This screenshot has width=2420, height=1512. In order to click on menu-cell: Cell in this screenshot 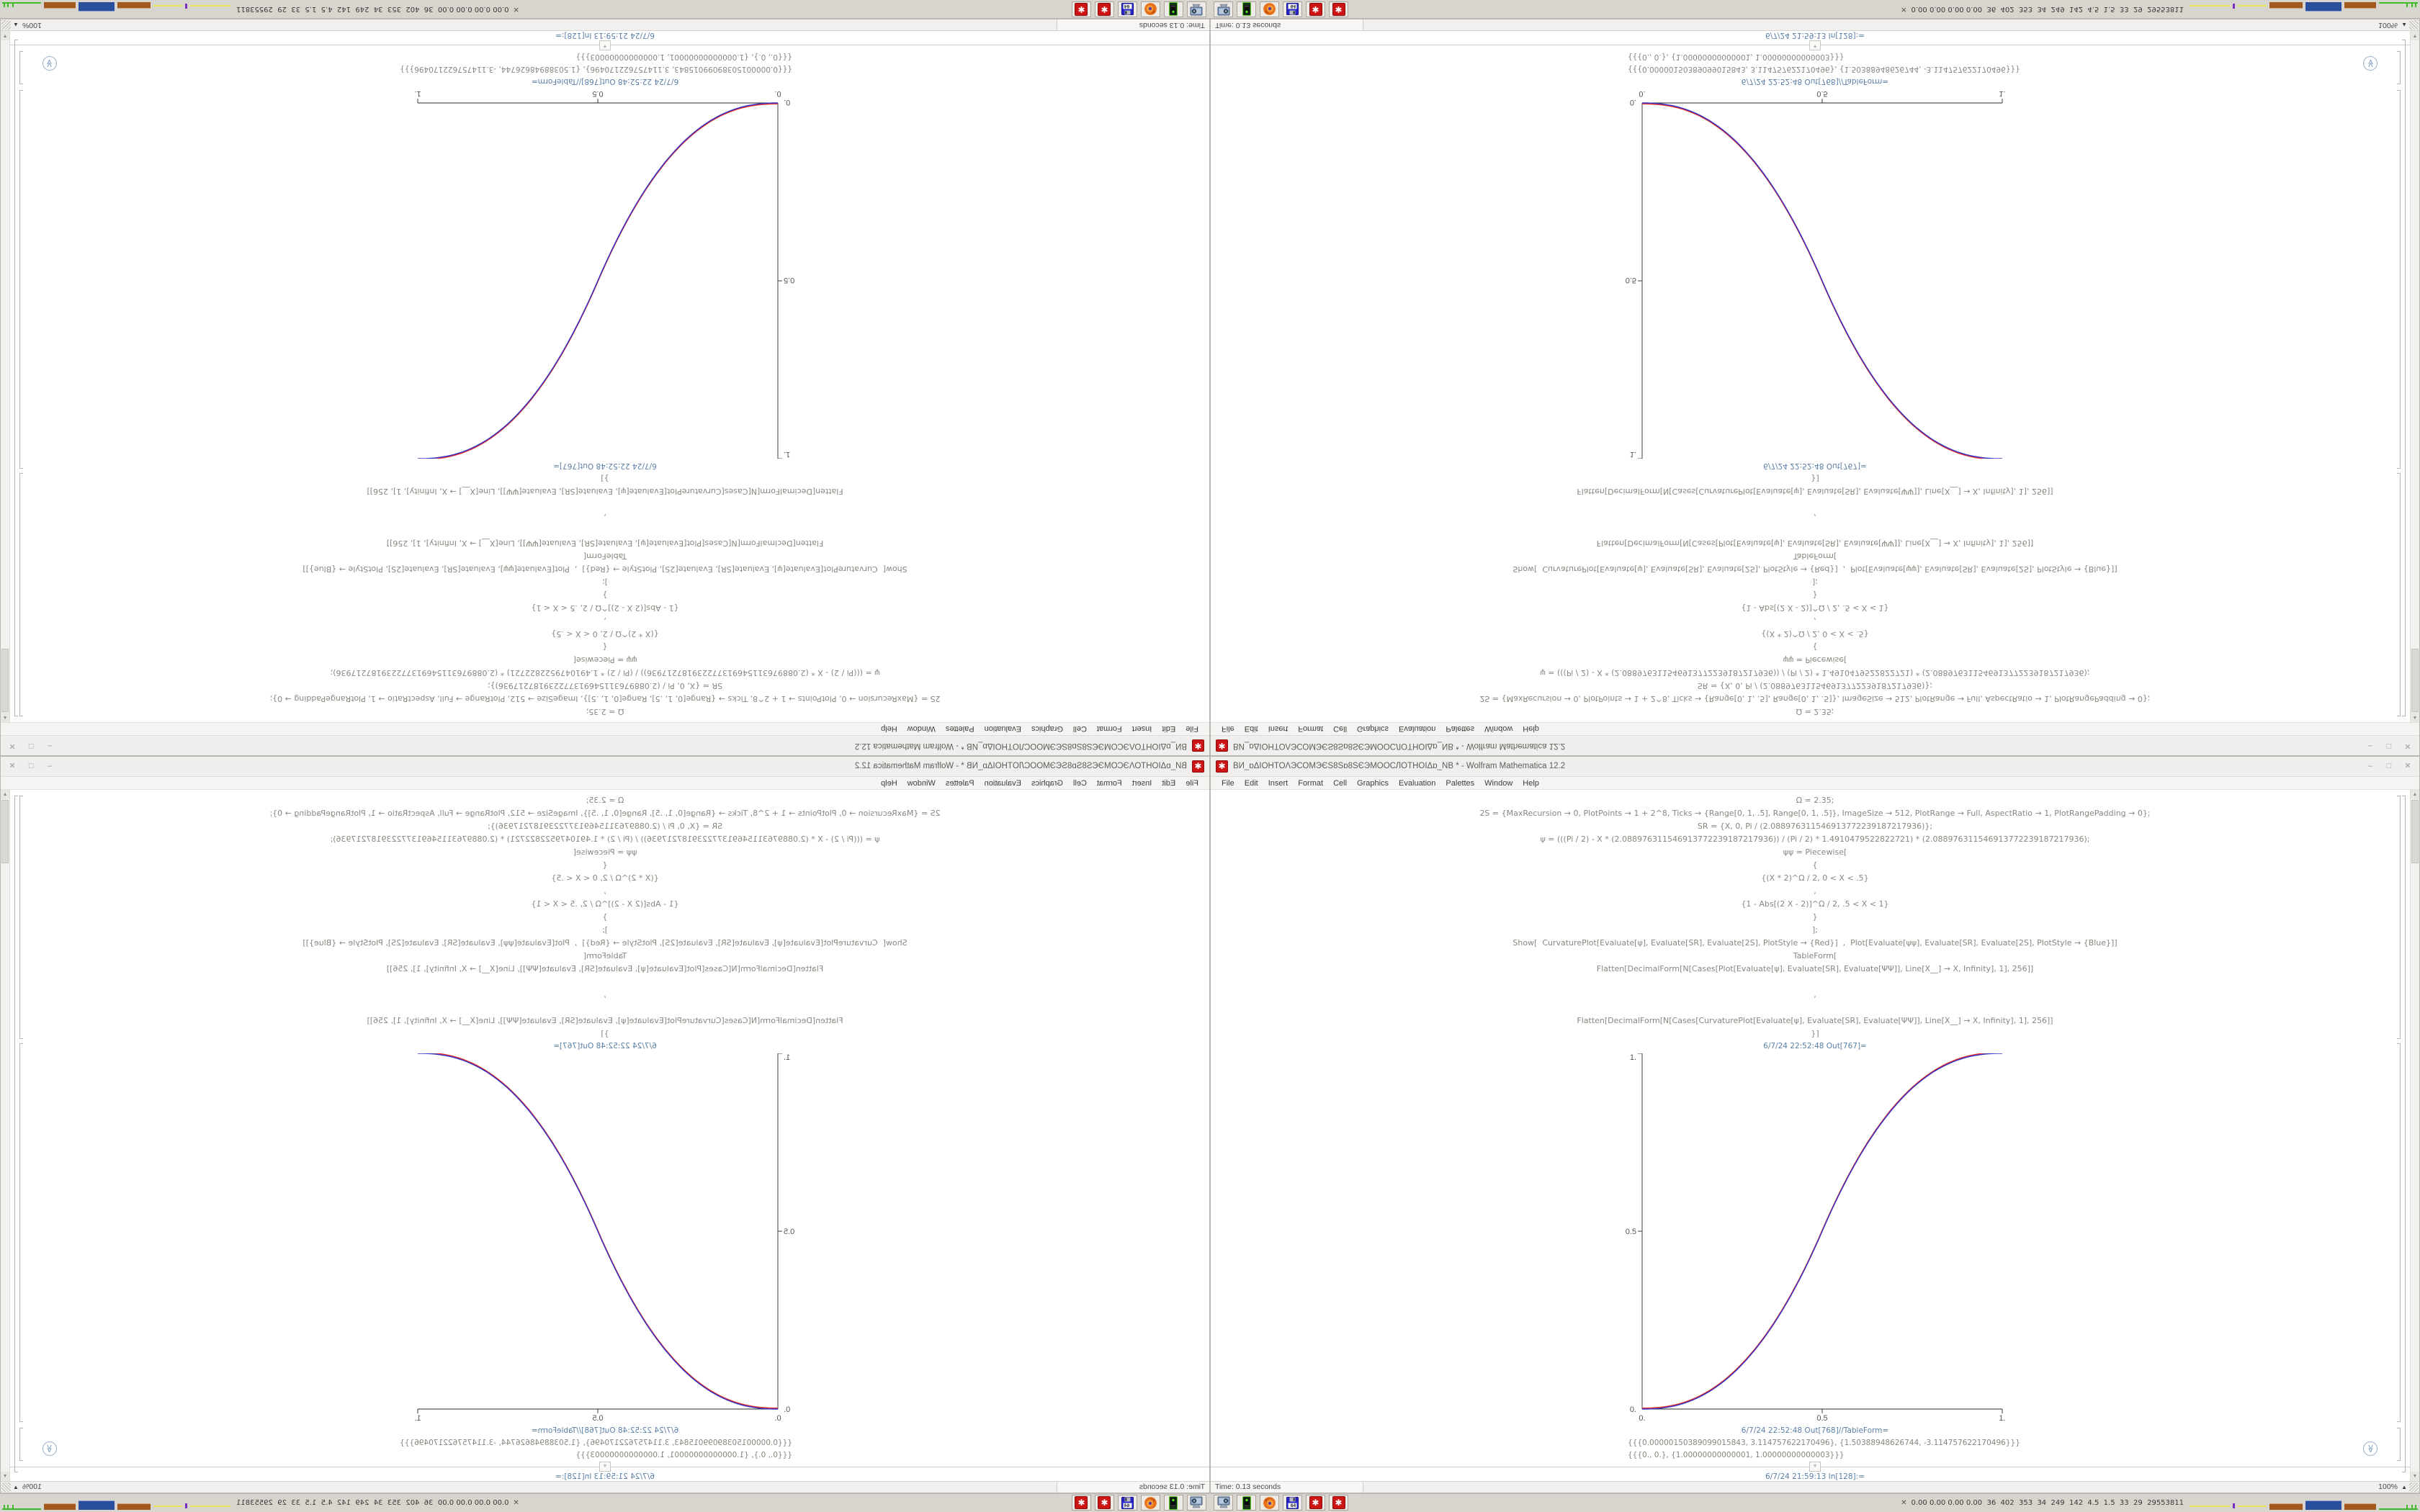, I will do `click(1340, 729)`.